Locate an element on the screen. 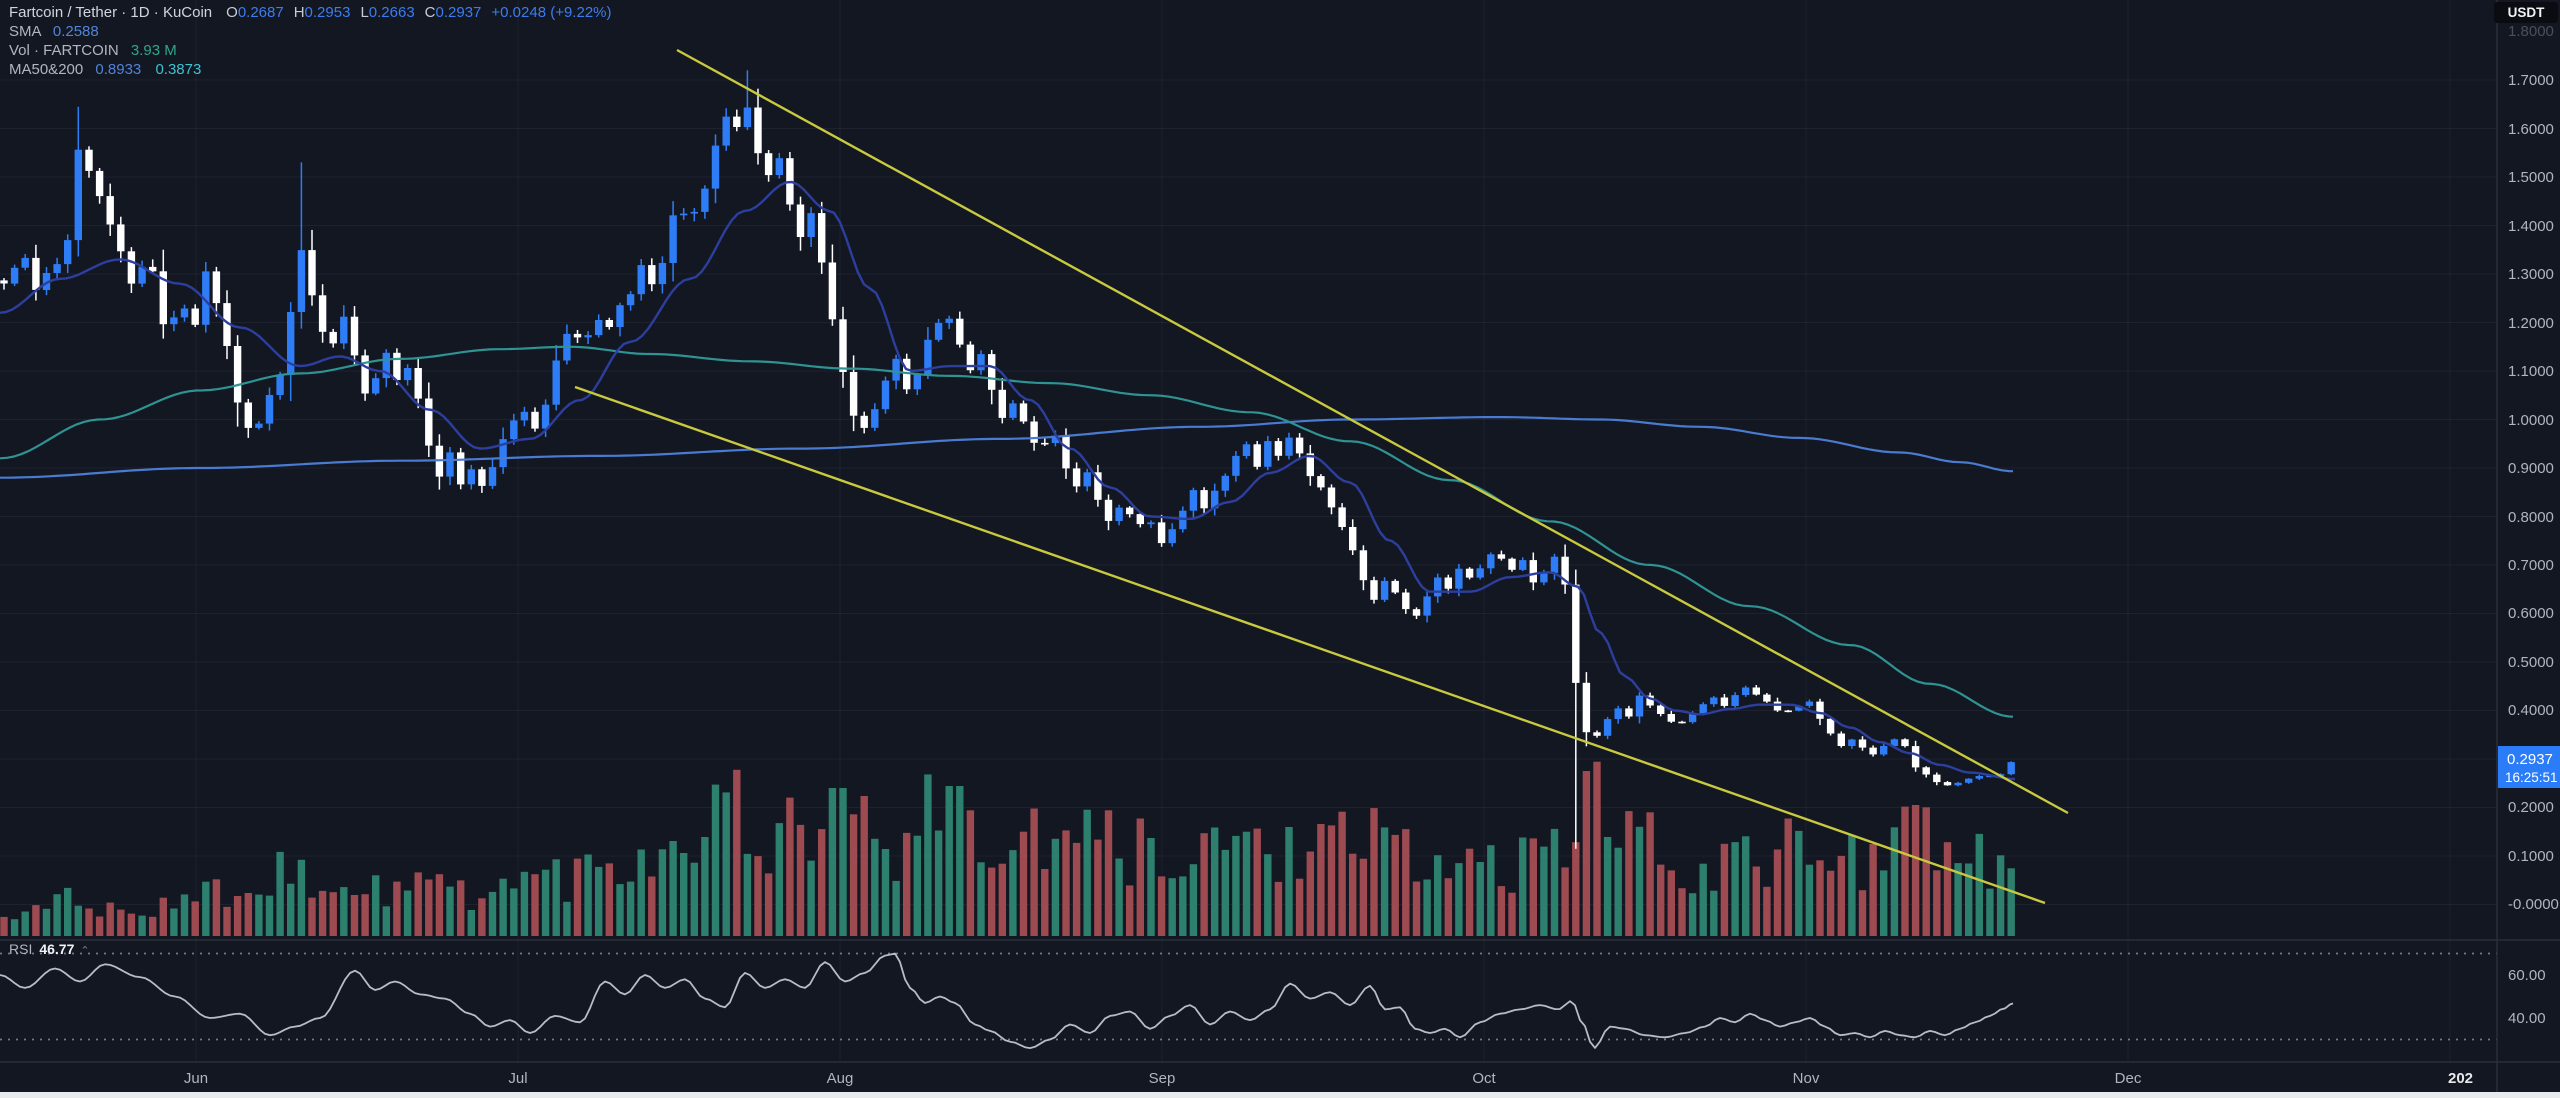 The width and height of the screenshot is (2560, 1098). time-axis: Jun Jul Aug Sep Oct Nov Dec 202 is located at coordinates (1328, 1078).